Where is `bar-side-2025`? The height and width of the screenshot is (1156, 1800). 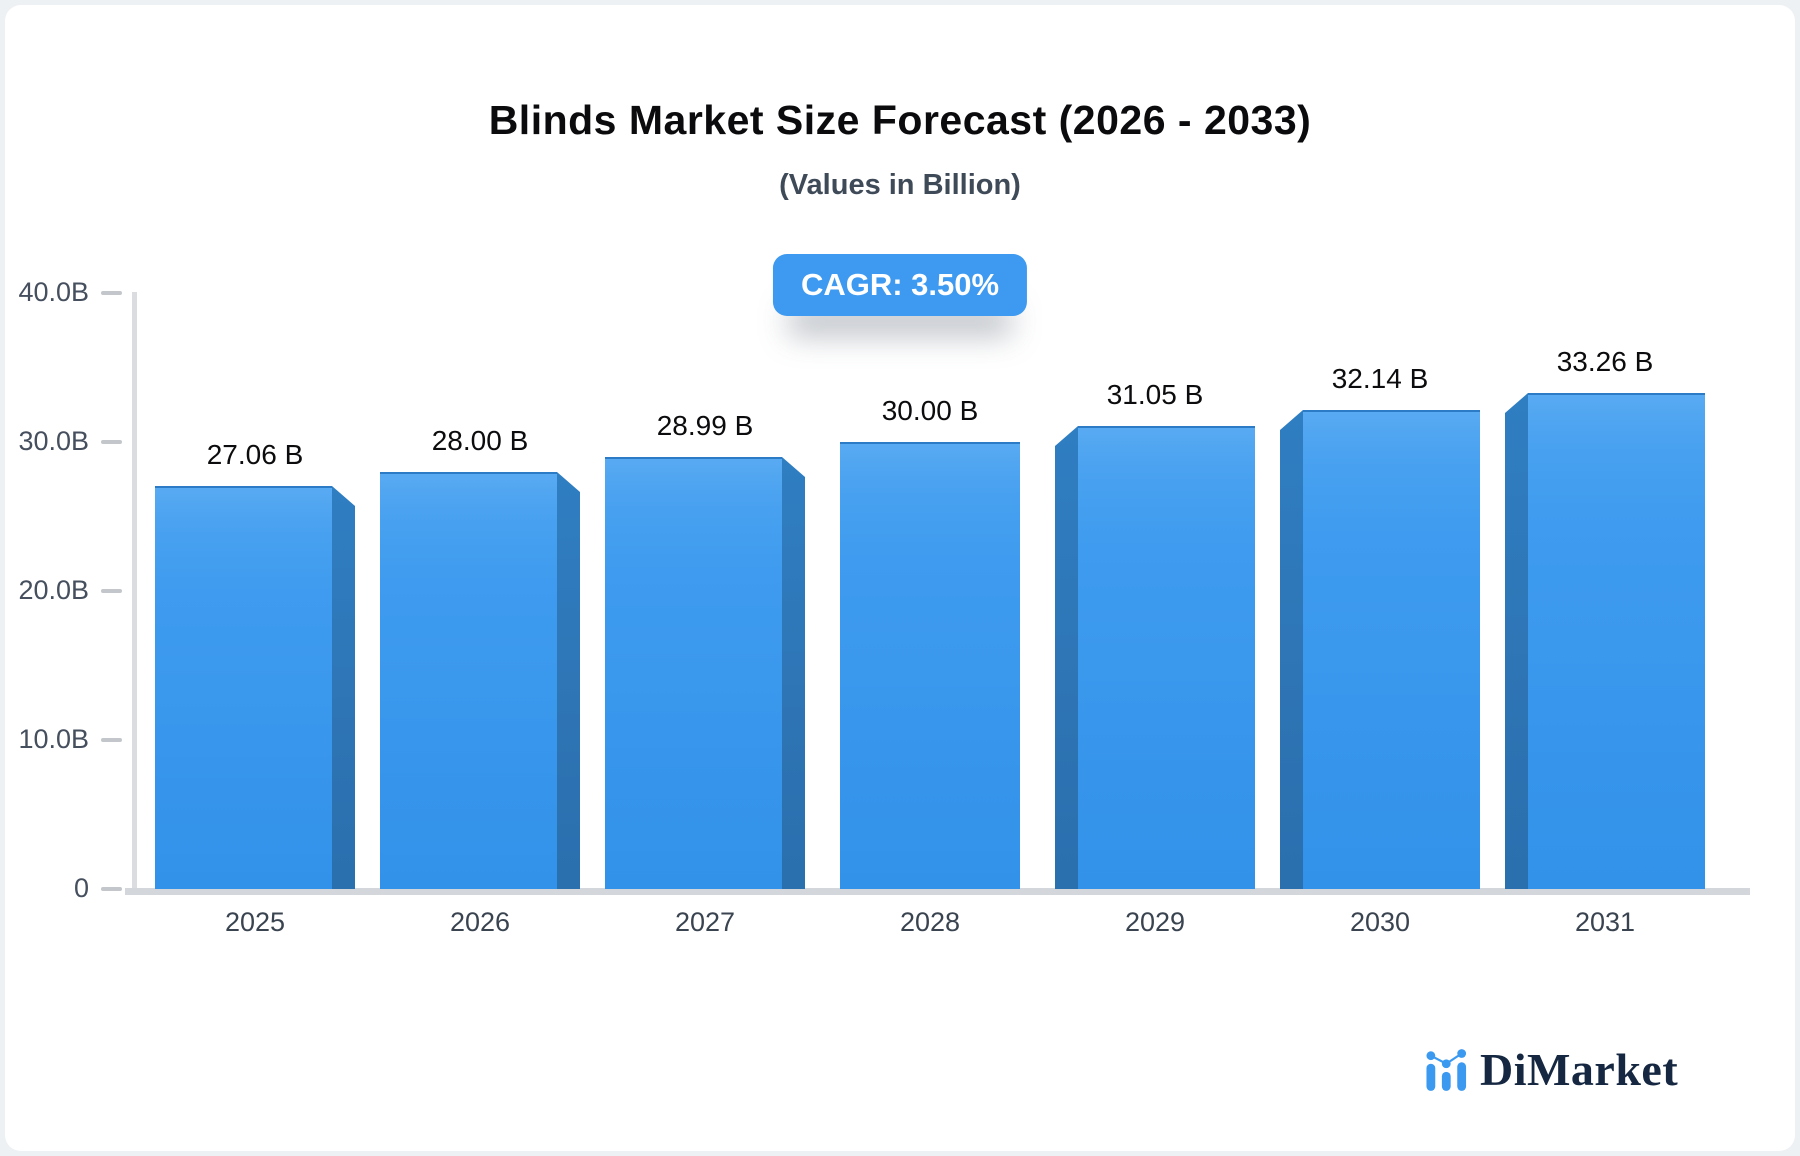 bar-side-2025 is located at coordinates (343, 687).